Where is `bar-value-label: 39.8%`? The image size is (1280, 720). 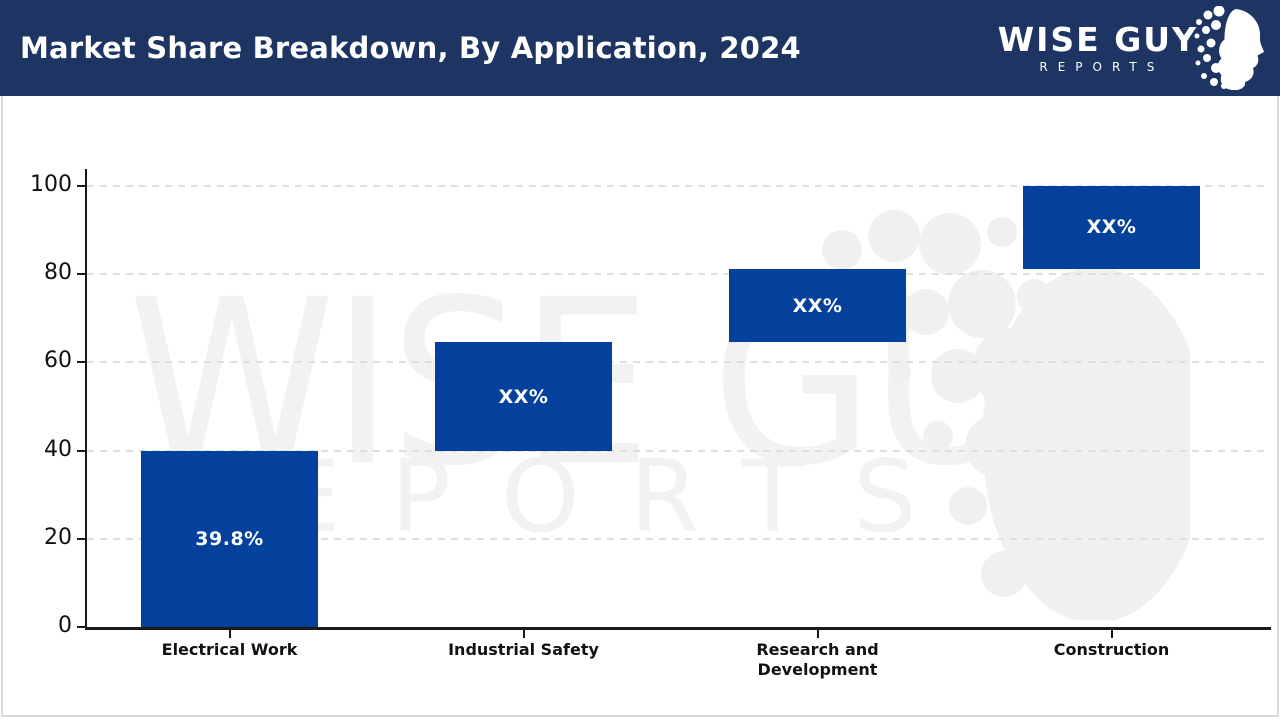 bar-value-label: 39.8% is located at coordinates (229, 539).